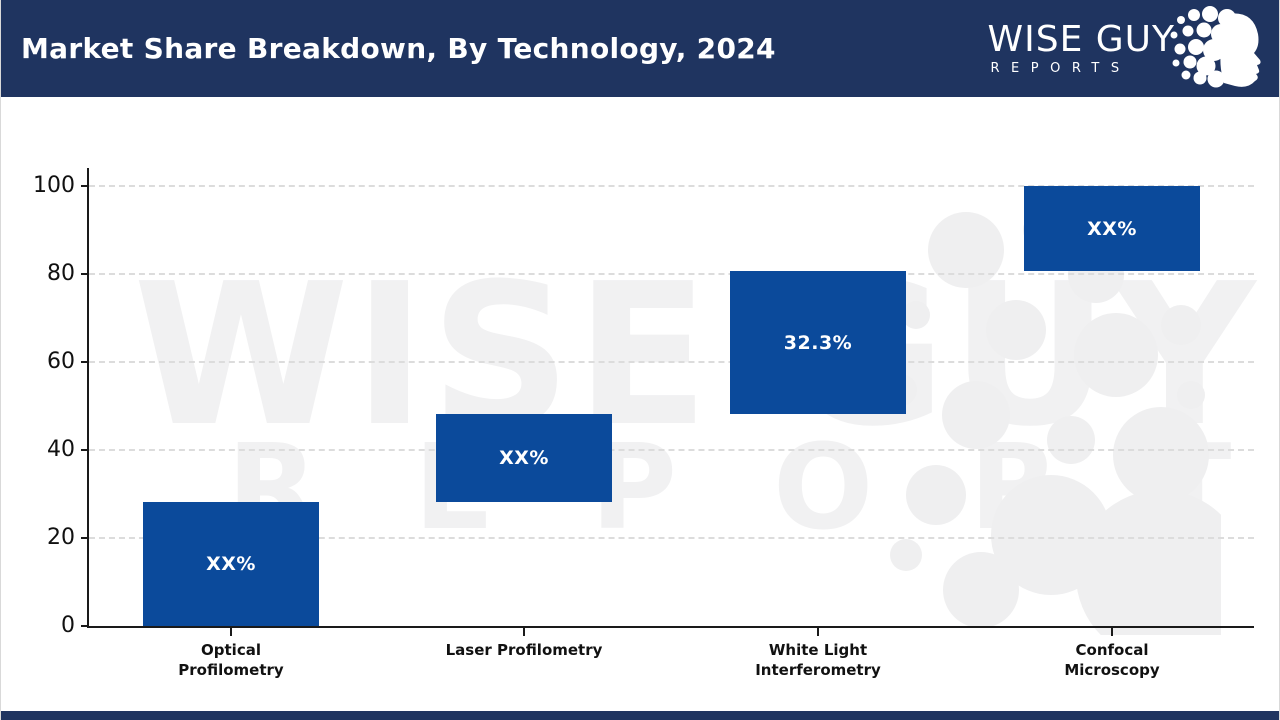  What do you see at coordinates (1112, 670) in the screenshot?
I see `category-label-line: Microscopy` at bounding box center [1112, 670].